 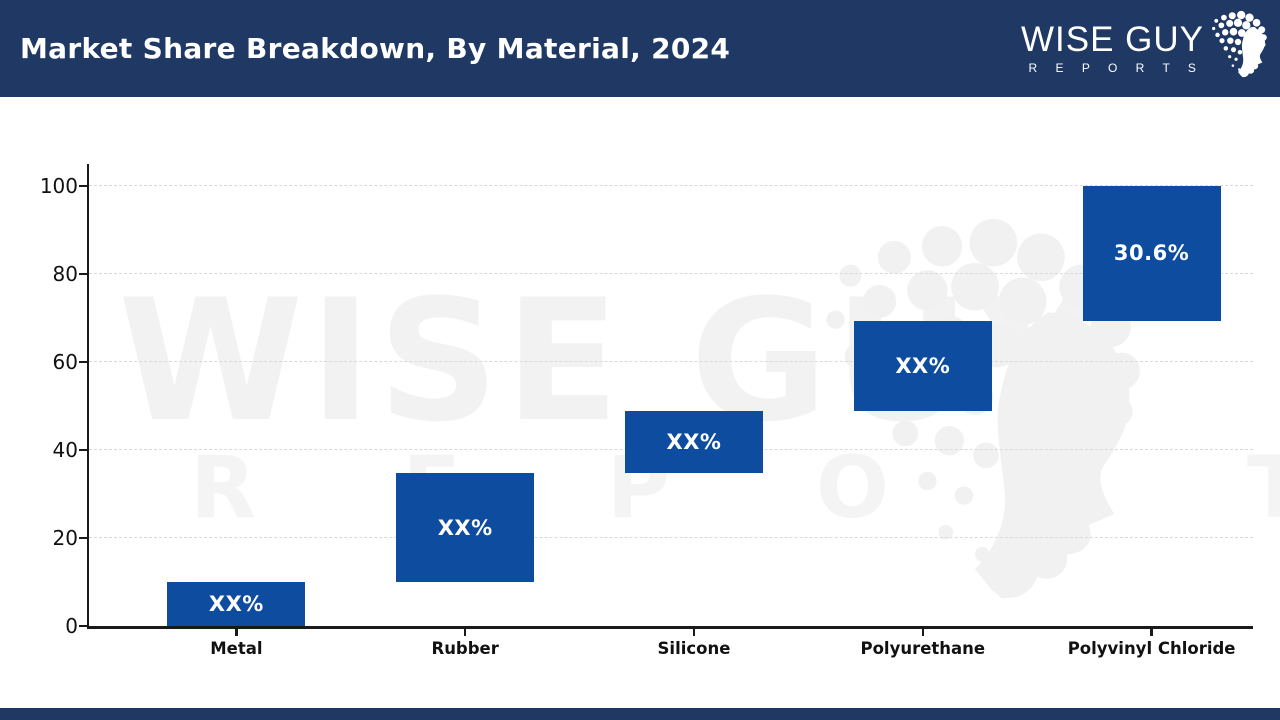 I want to click on x-tick-label: Metal, so click(x=236, y=648).